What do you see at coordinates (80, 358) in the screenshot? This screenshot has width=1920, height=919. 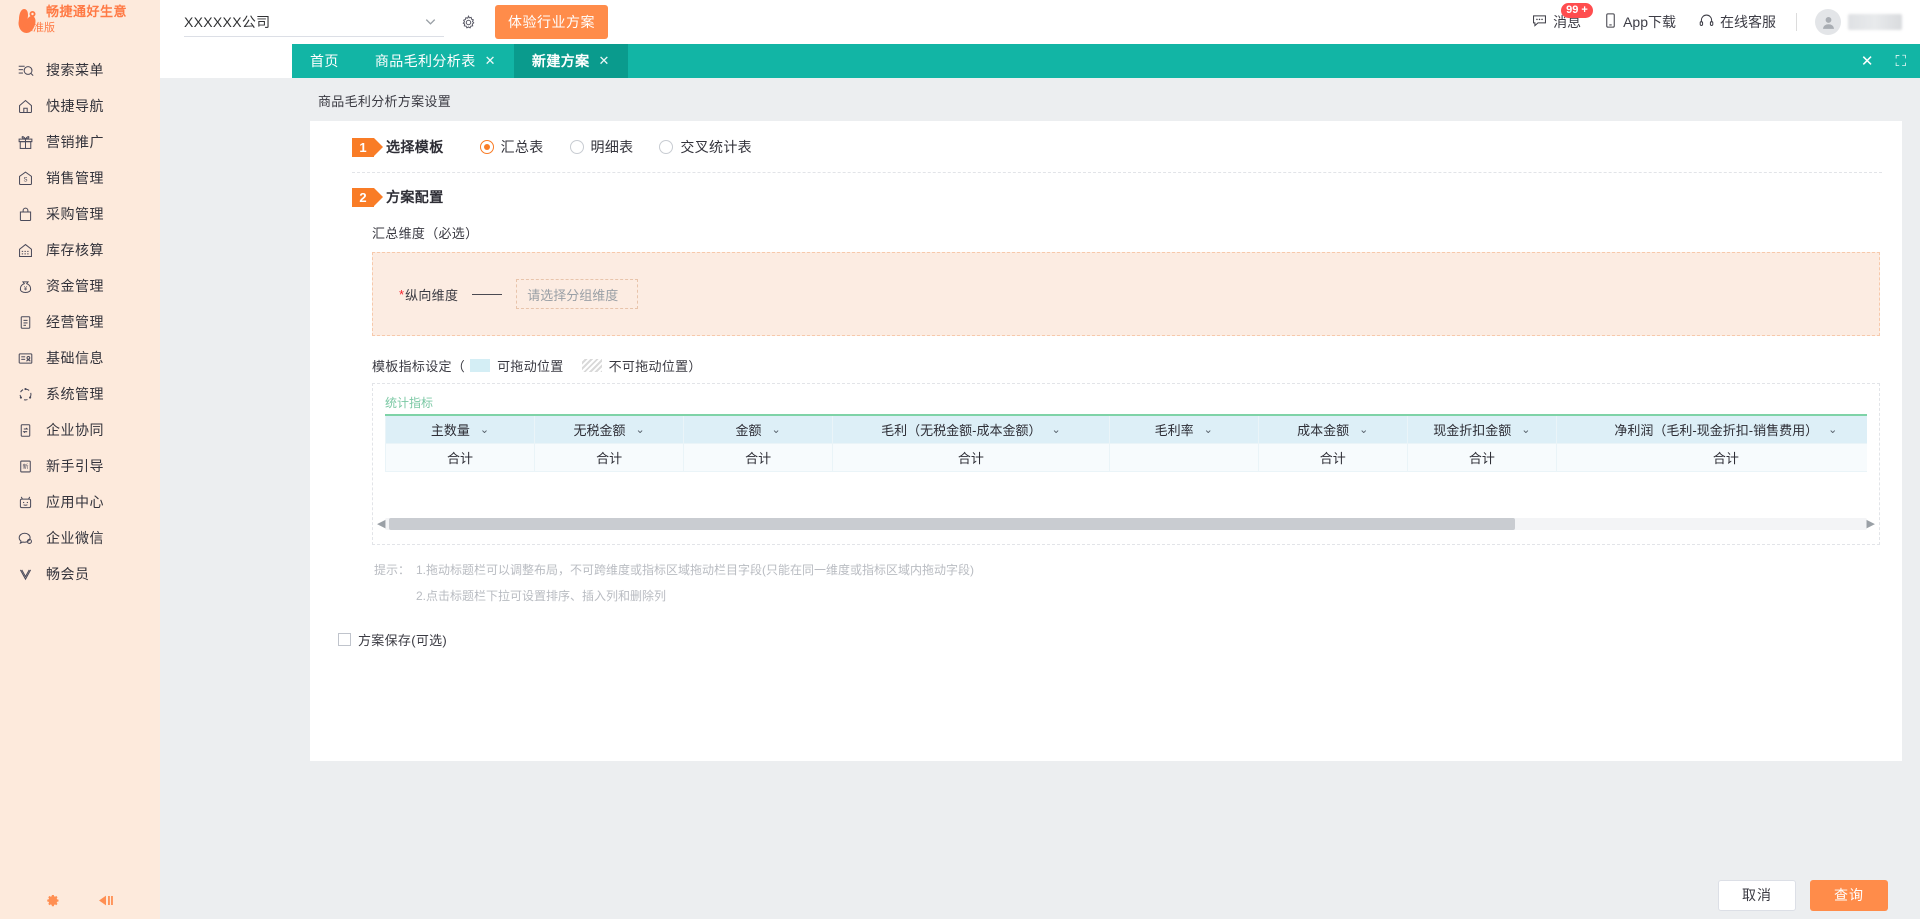 I see `sidebar-item-basicinfo: 基础信息` at bounding box center [80, 358].